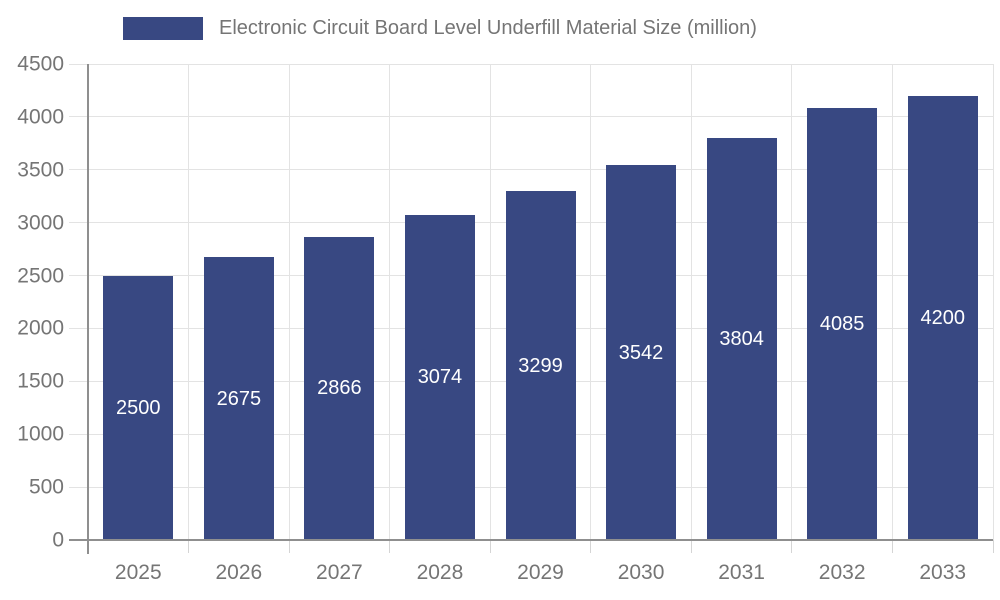 Image resolution: width=1000 pixels, height=600 pixels. I want to click on y-axis-tick-label: 2500, so click(40, 276).